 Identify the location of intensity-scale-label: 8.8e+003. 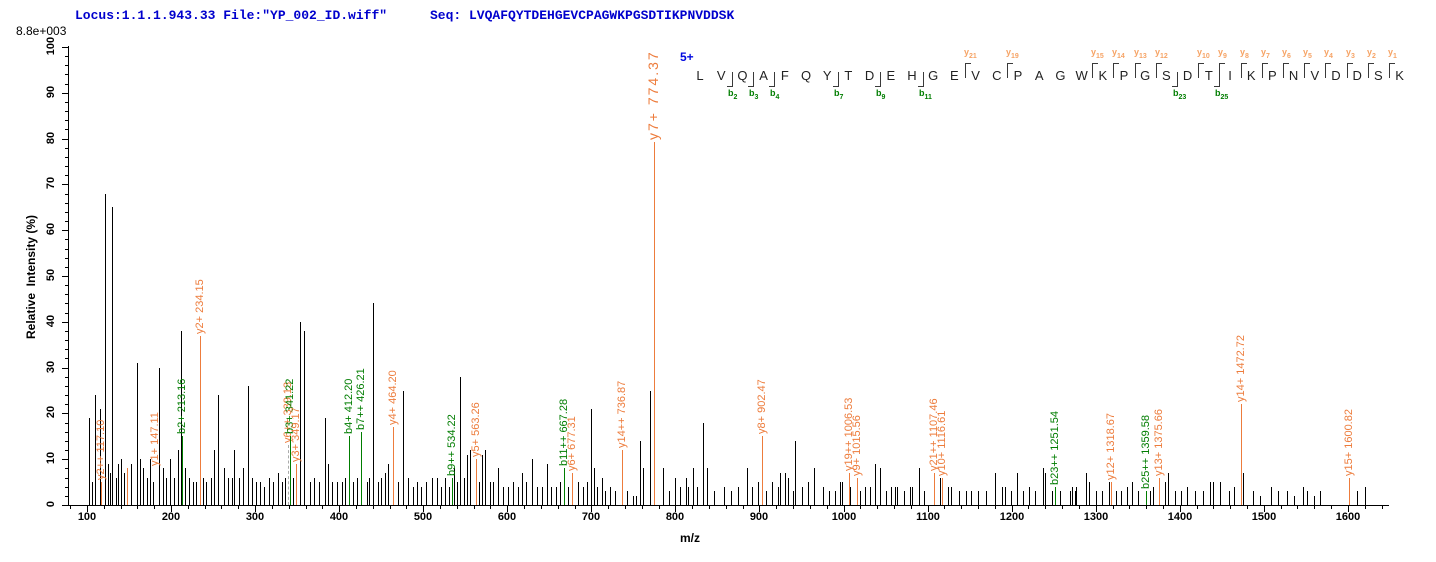
(41, 31).